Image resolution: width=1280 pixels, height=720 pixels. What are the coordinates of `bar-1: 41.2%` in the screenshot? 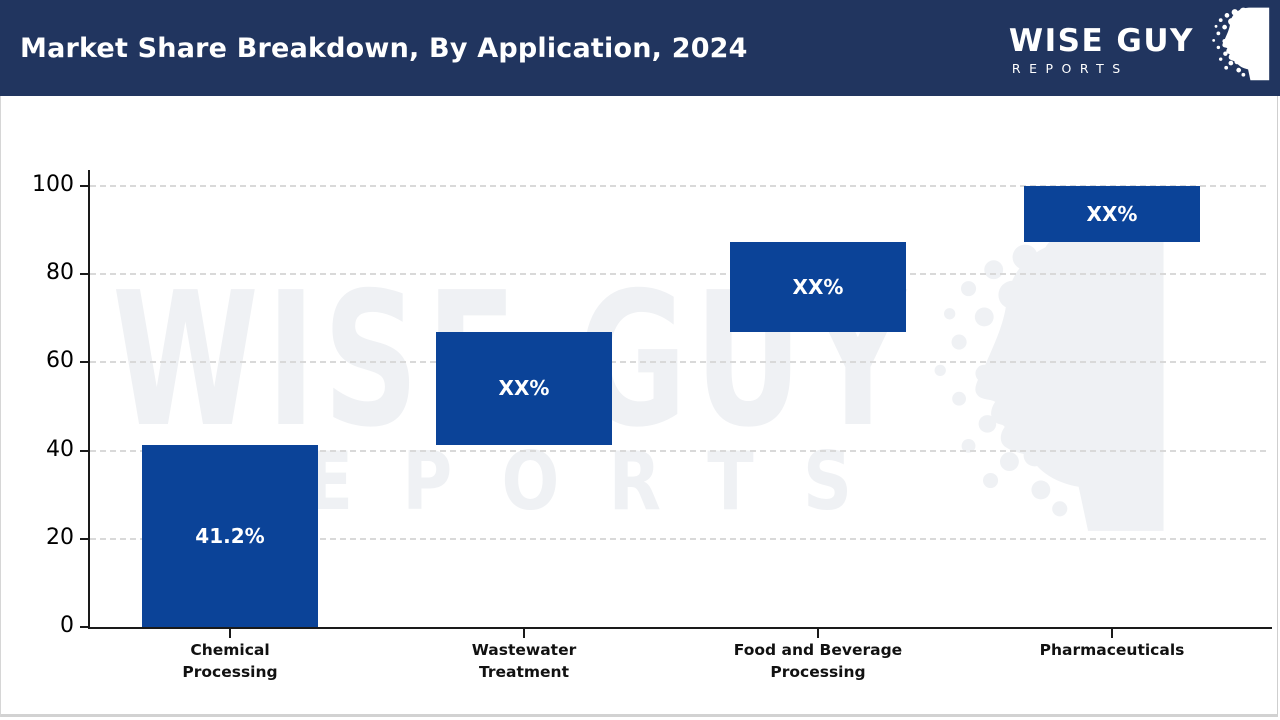 It's located at (230, 536).